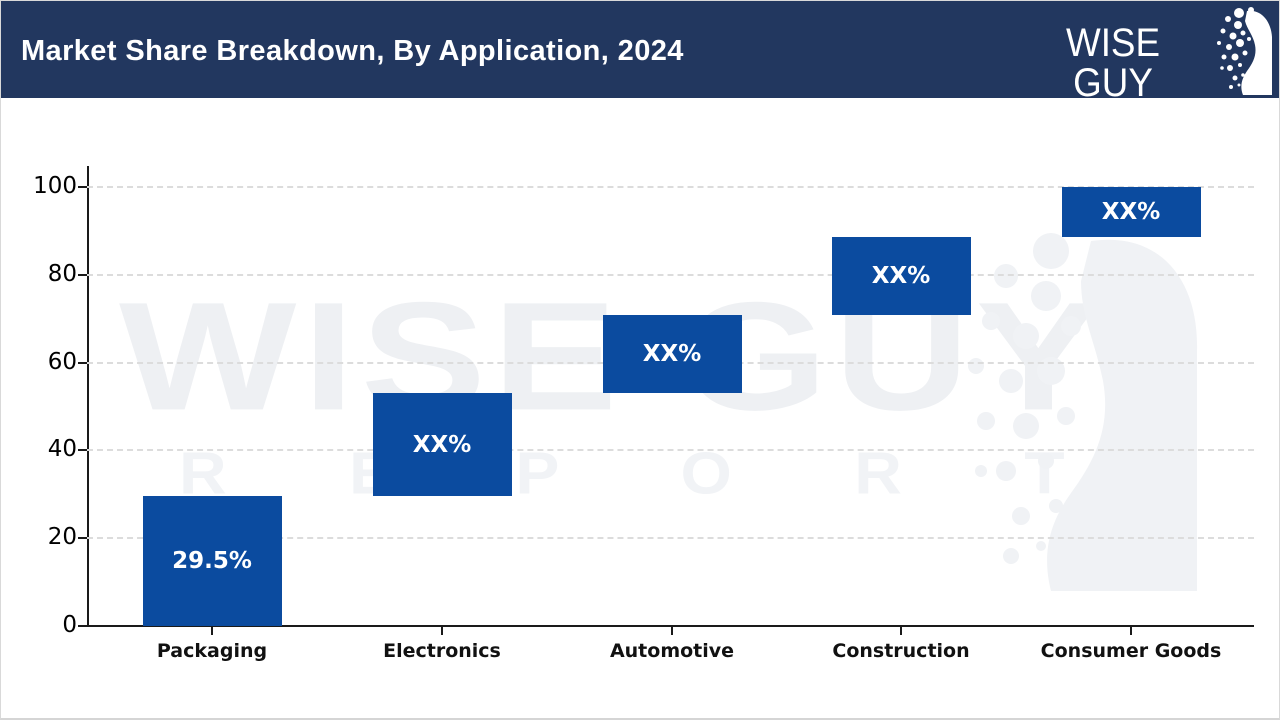  What do you see at coordinates (62, 273) in the screenshot?
I see `y-axis-tick-label: 80` at bounding box center [62, 273].